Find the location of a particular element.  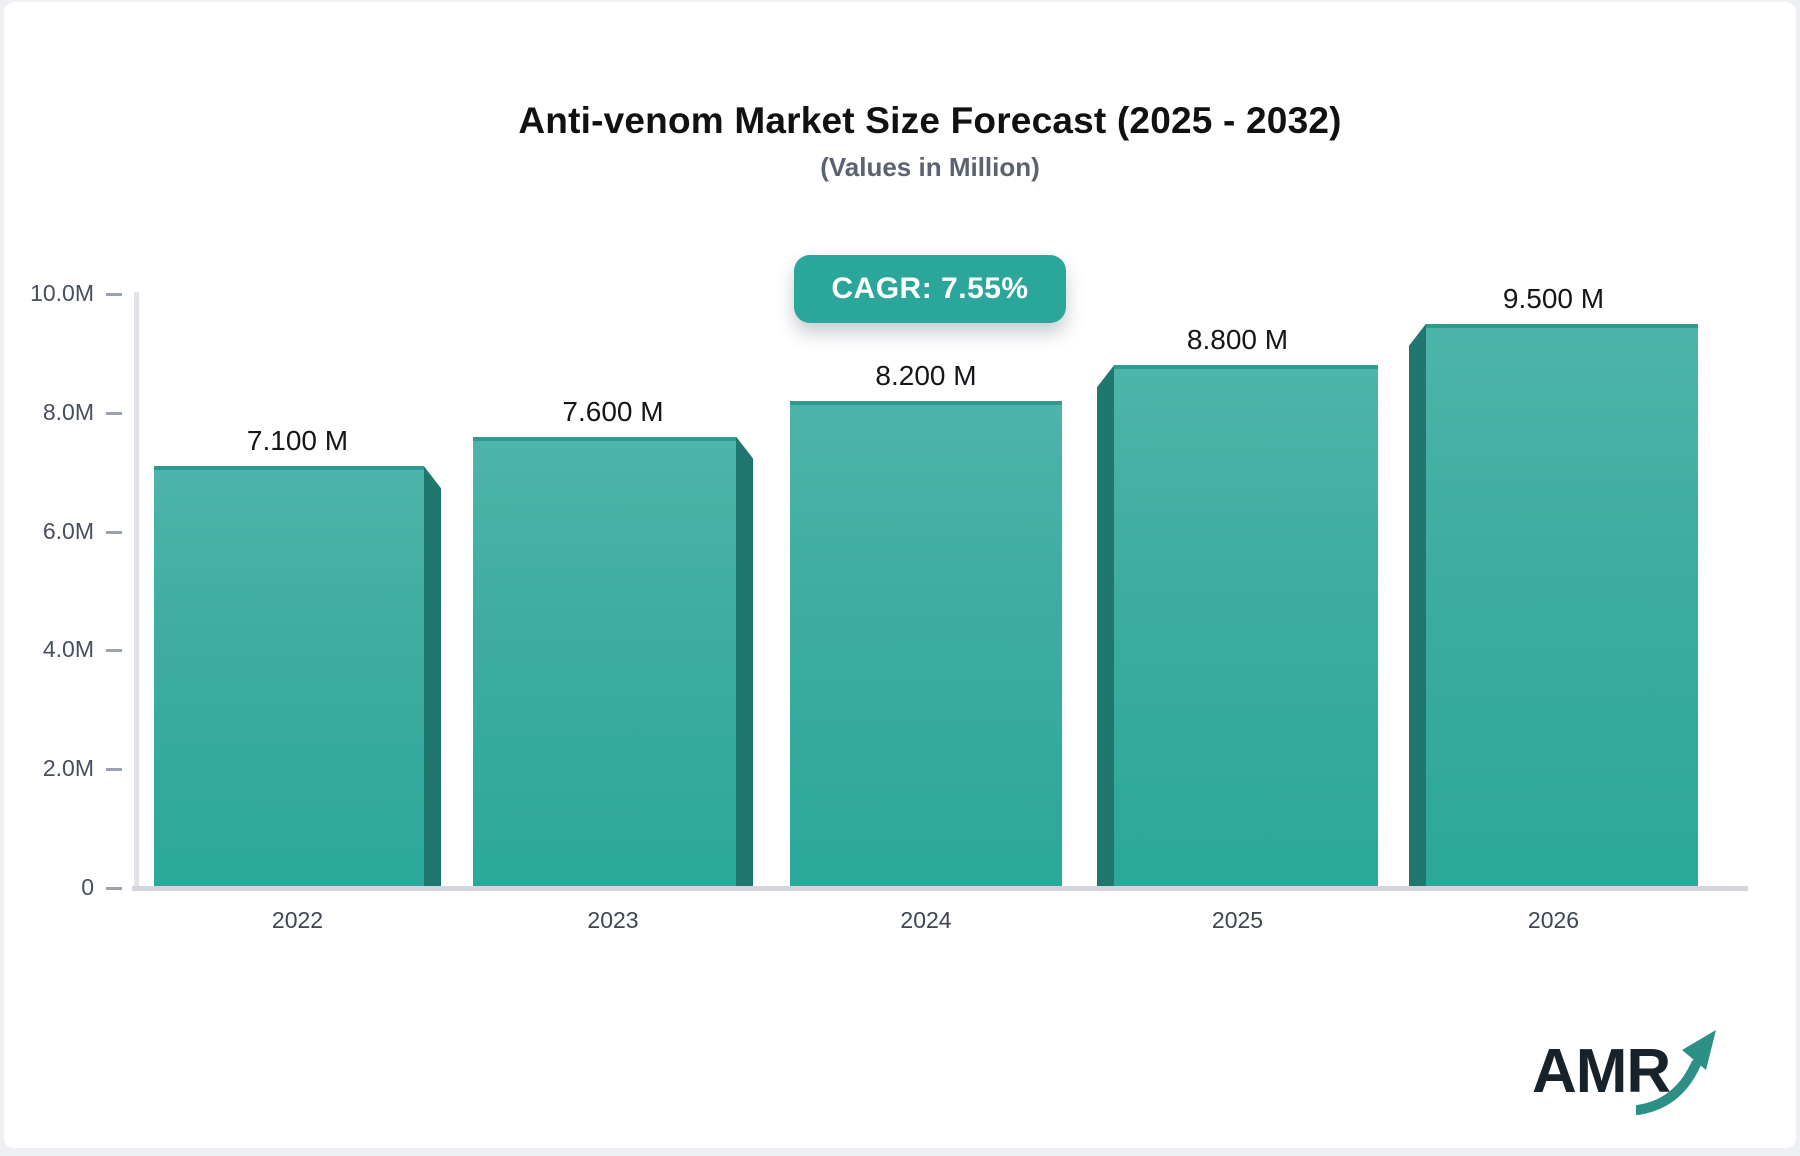

x-axis-category-label: 2026 is located at coordinates (1553, 920).